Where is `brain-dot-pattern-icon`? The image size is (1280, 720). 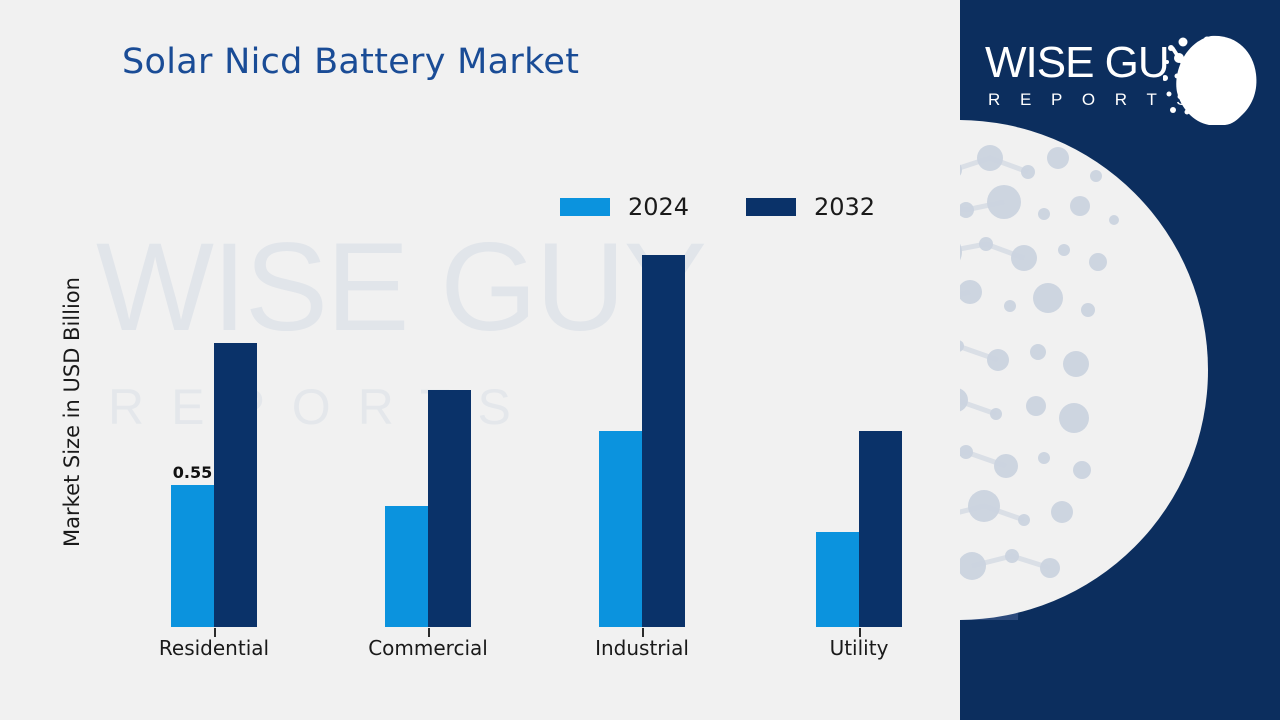
brain-dot-pattern-icon is located at coordinates (1039, 362).